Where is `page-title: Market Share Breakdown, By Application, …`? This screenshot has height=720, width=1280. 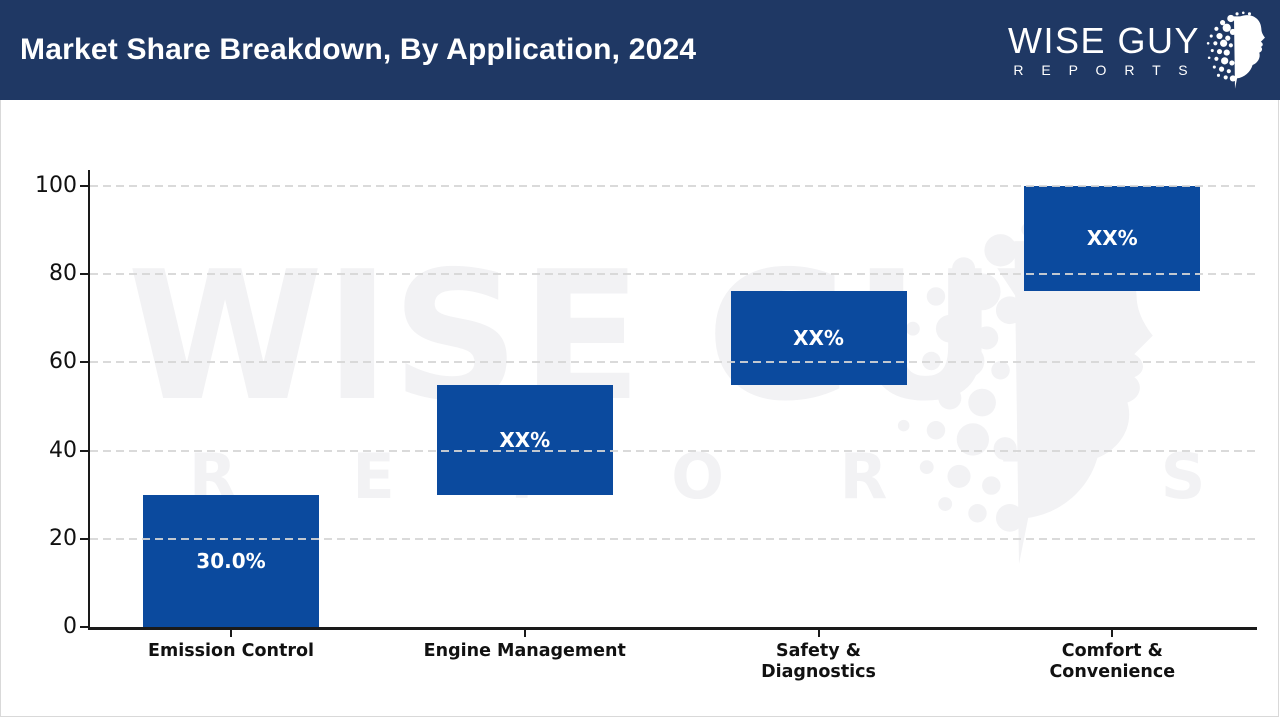 page-title: Market Share Breakdown, By Application, … is located at coordinates (358, 49).